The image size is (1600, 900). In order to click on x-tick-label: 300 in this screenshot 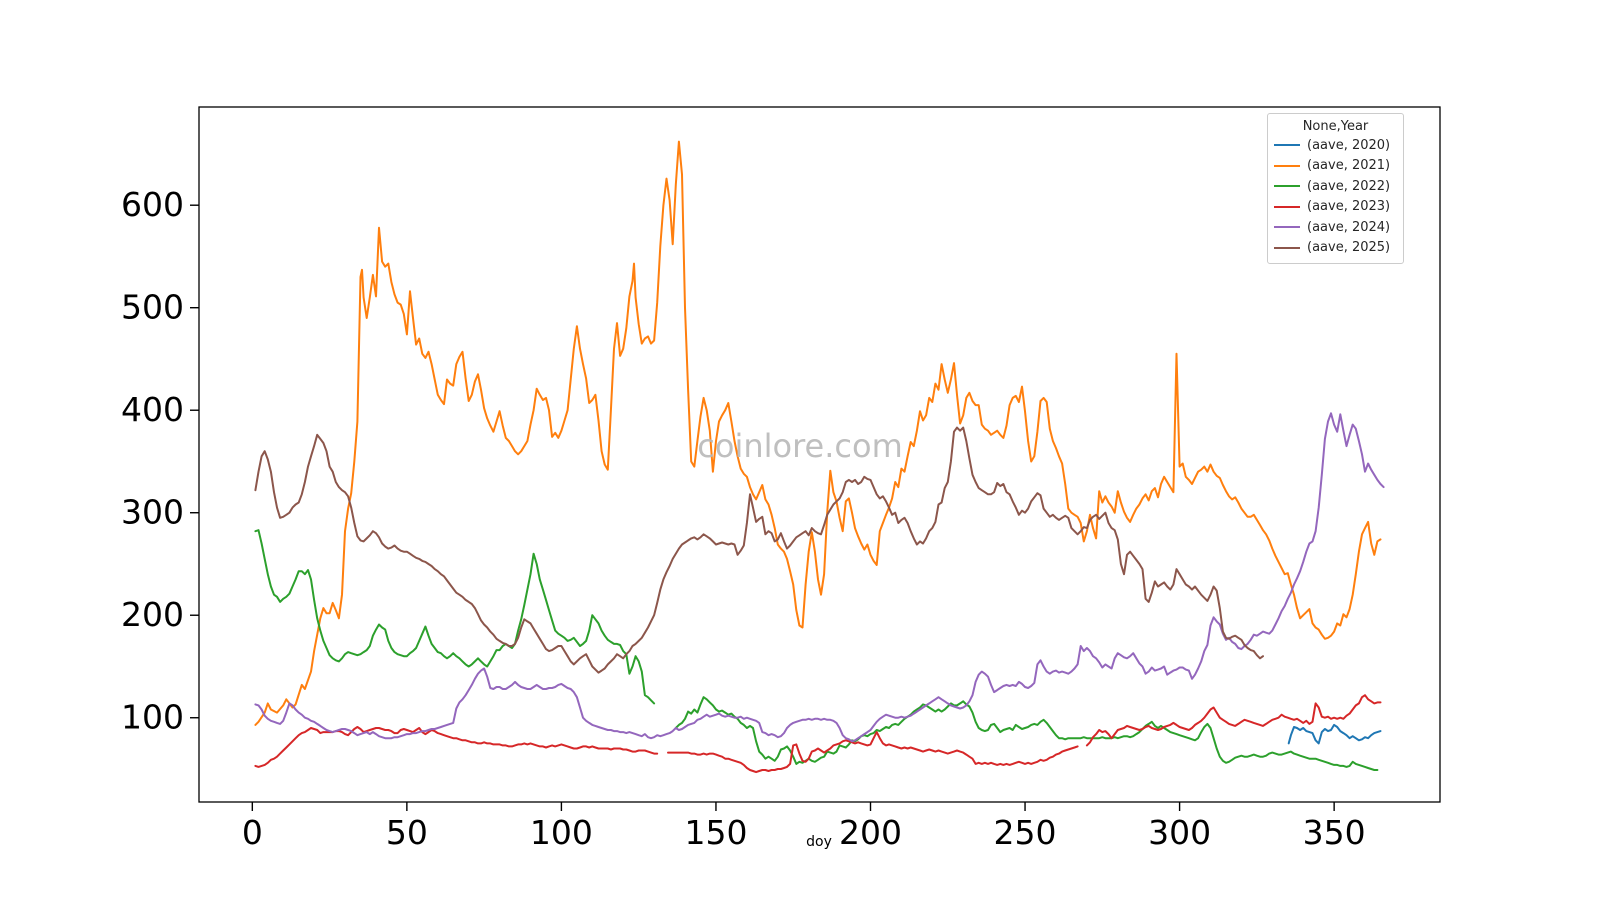, I will do `click(1179, 832)`.